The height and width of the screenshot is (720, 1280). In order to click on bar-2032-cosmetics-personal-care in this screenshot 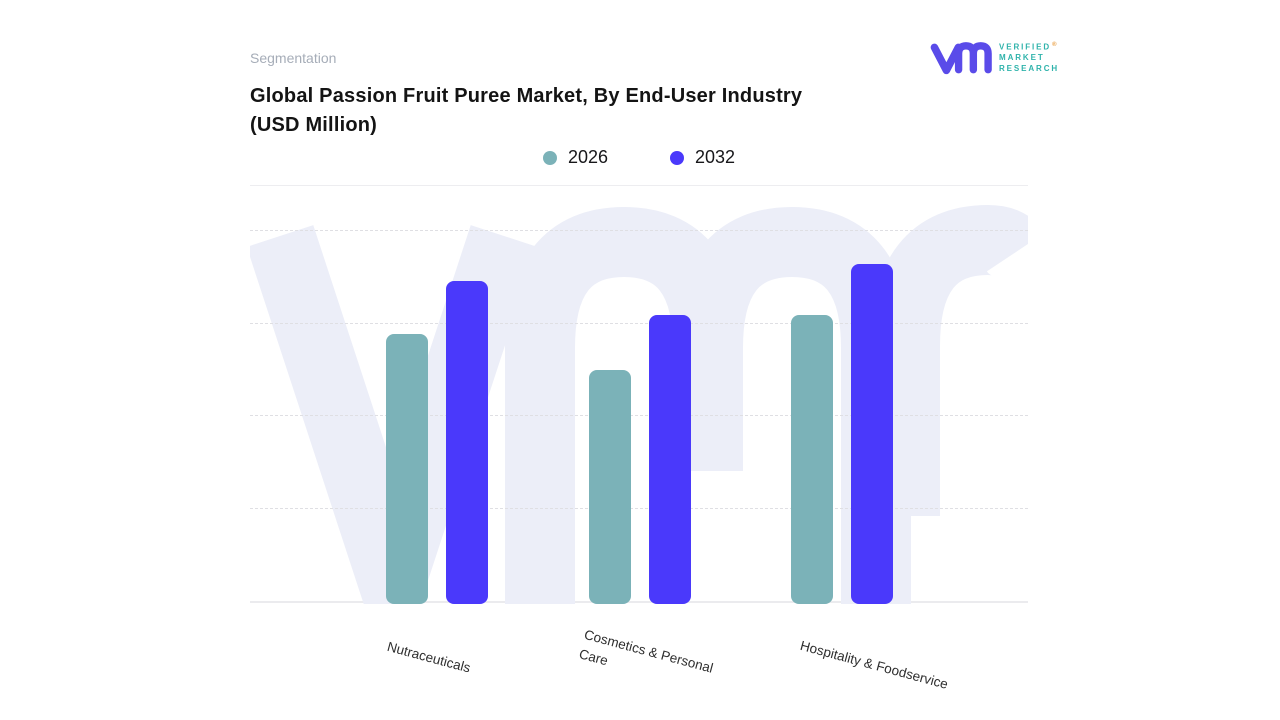, I will do `click(670, 459)`.